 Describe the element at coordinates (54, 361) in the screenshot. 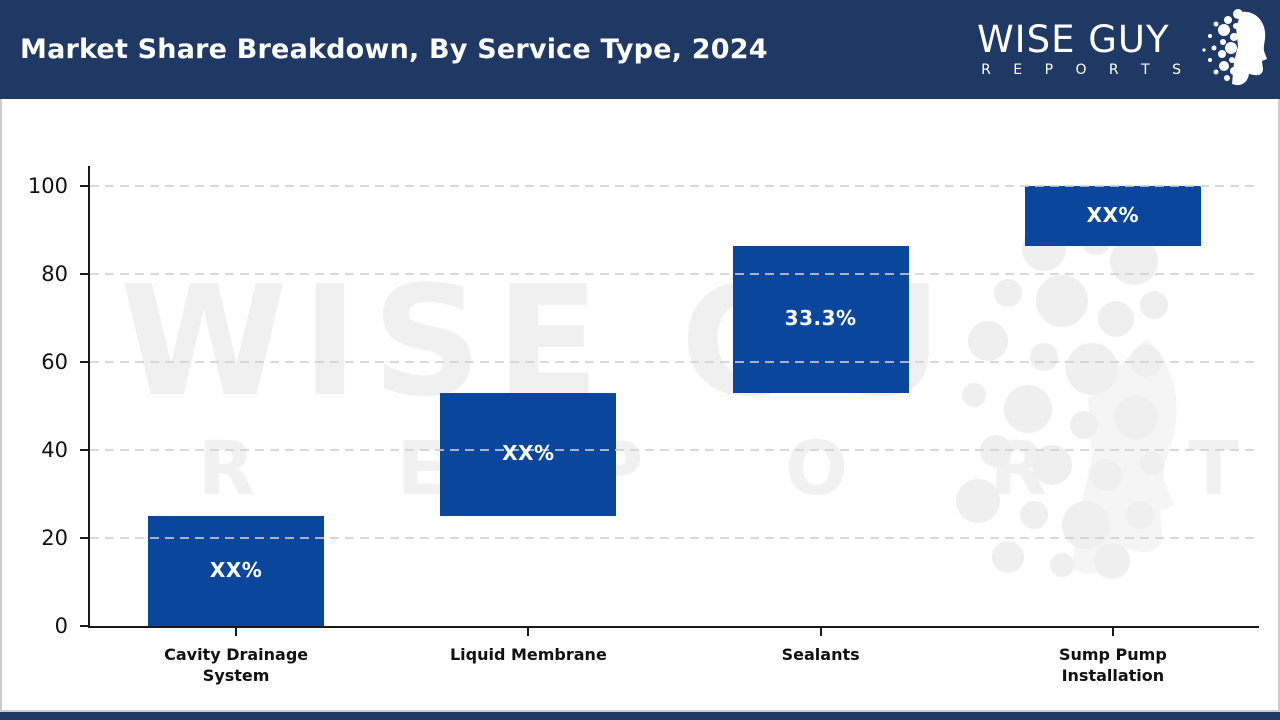

I see `y-tick-label: 60` at that location.